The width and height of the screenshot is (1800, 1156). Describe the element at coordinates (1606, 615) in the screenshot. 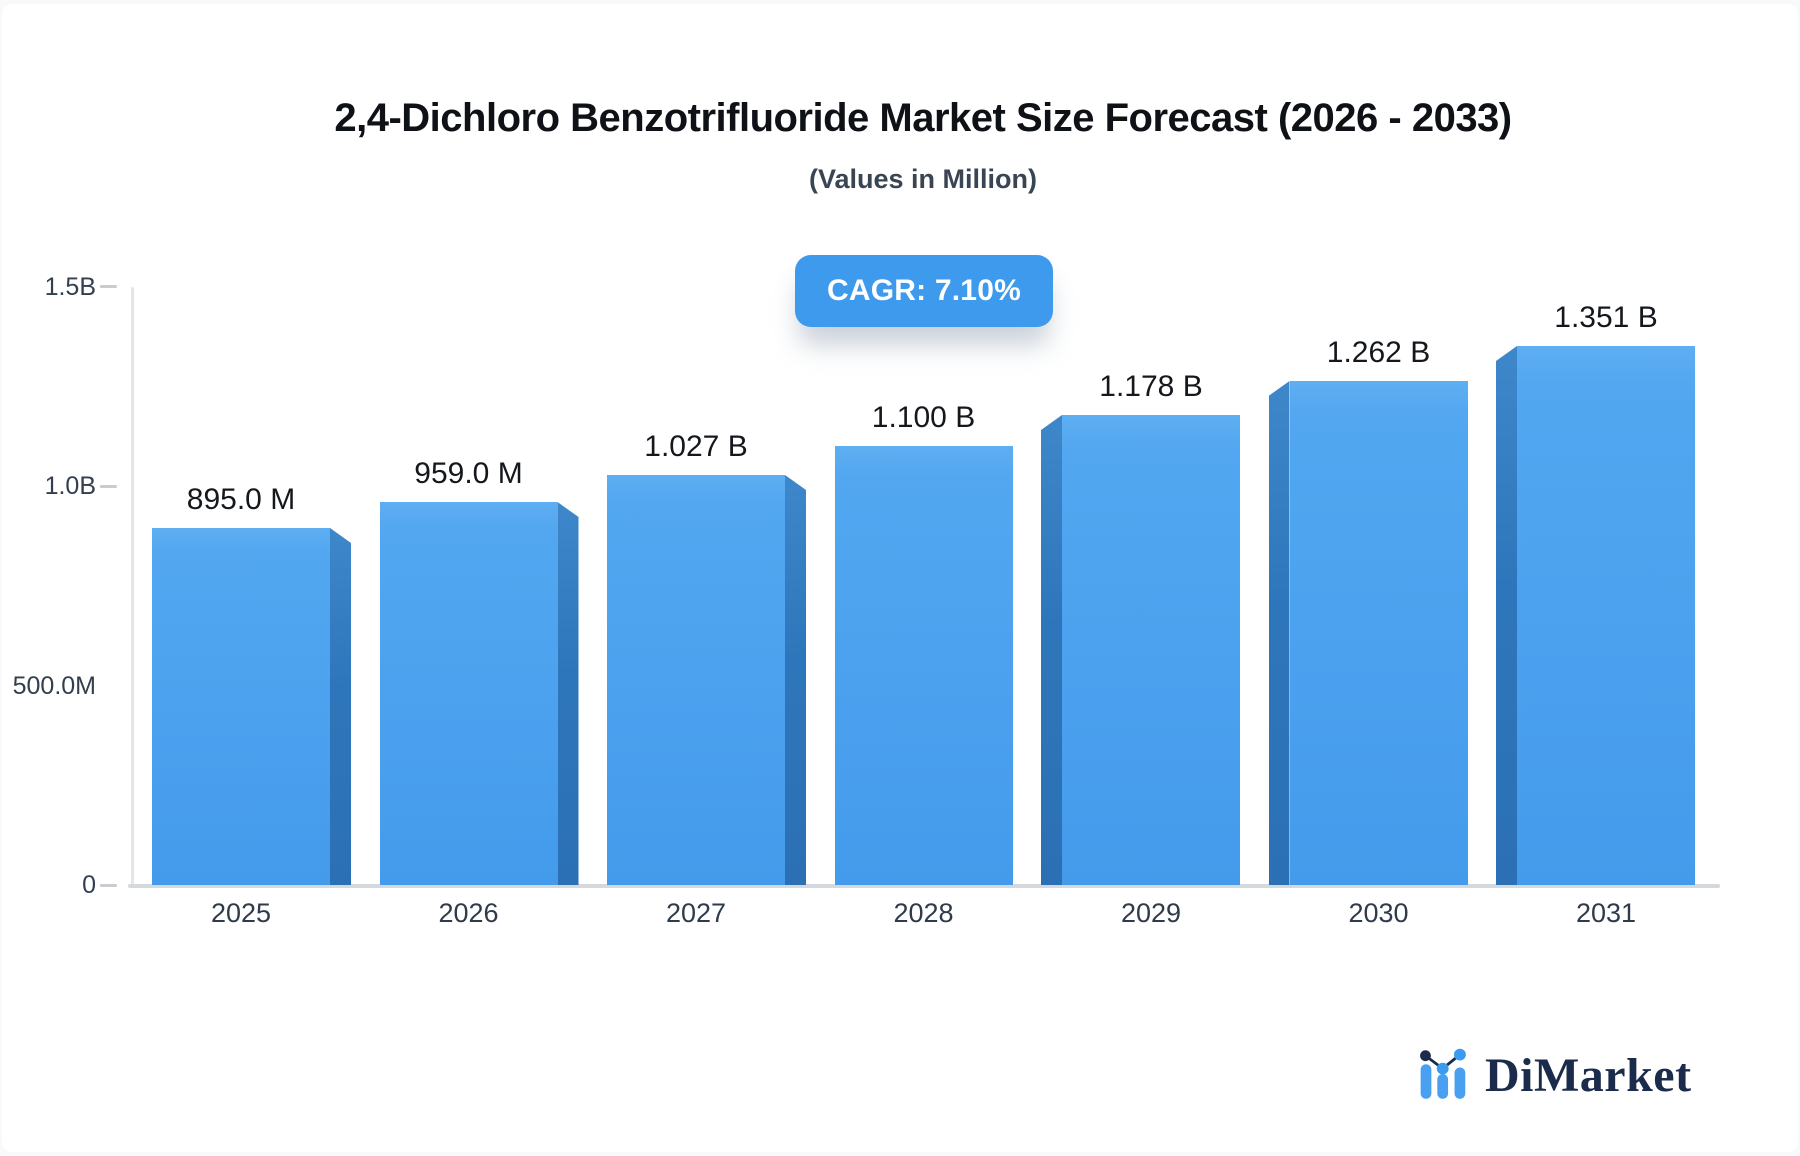

I see `bar-2031` at that location.